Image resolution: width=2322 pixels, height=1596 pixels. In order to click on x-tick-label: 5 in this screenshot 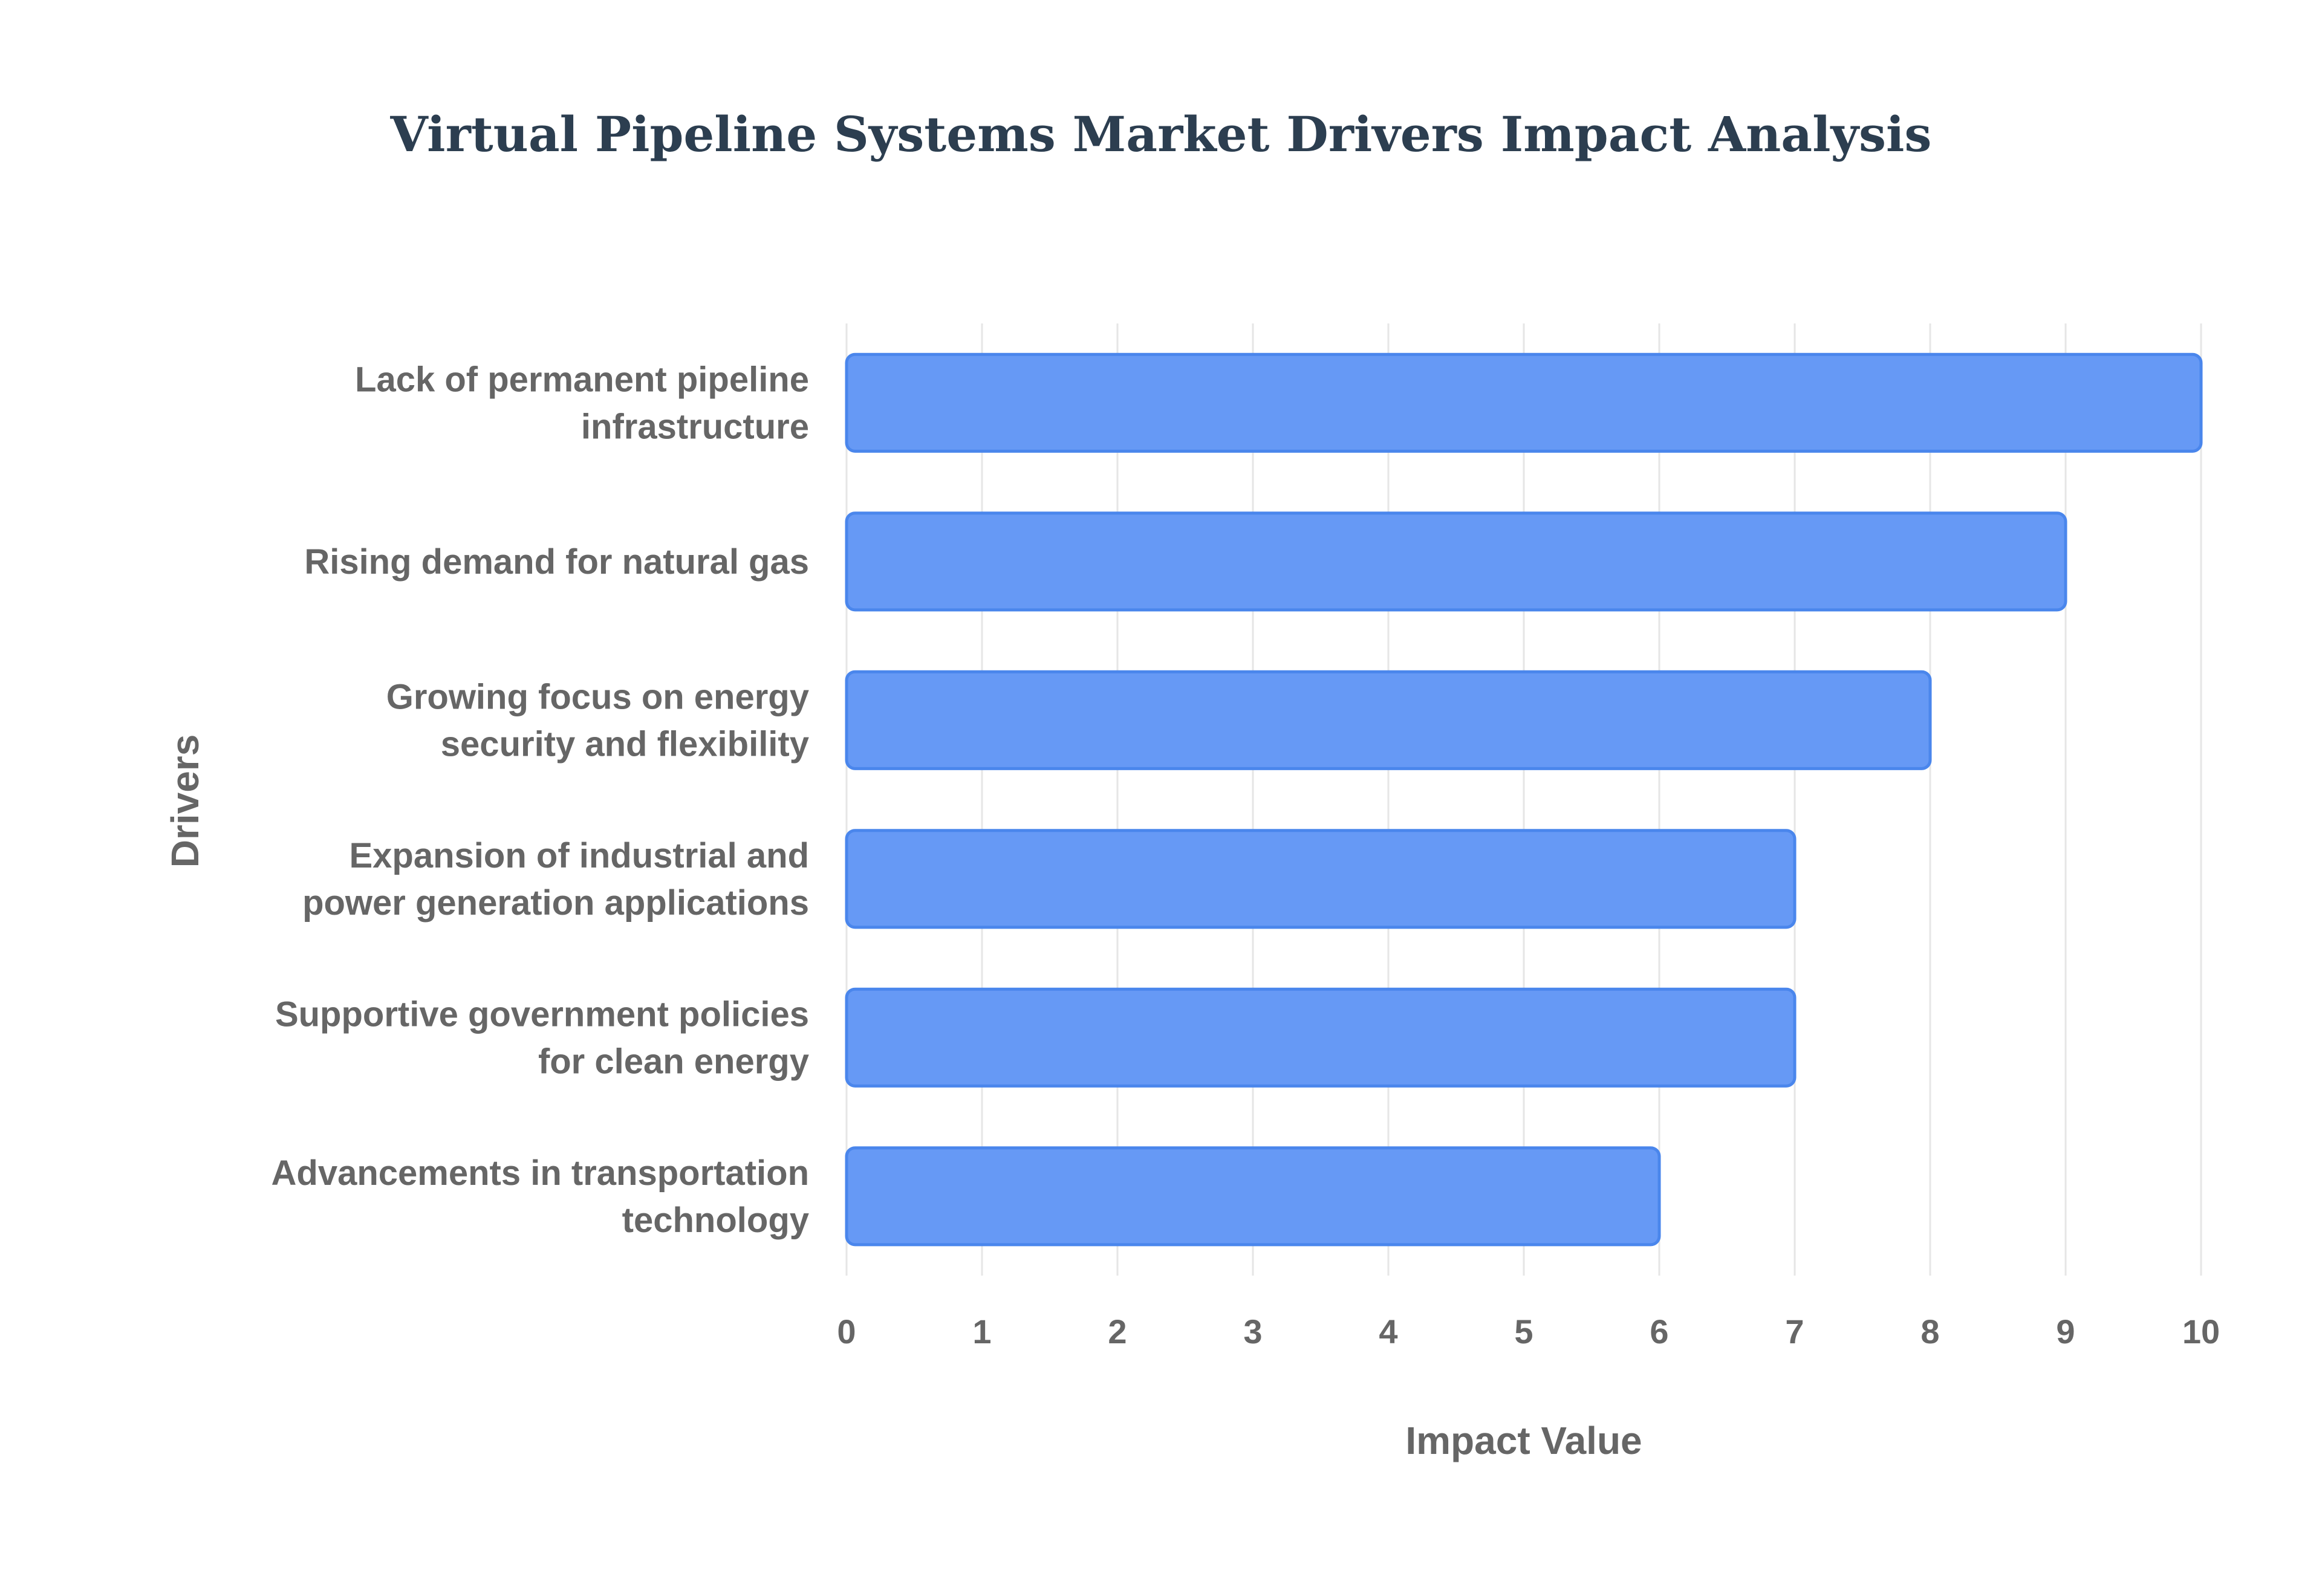, I will do `click(1523, 1331)`.